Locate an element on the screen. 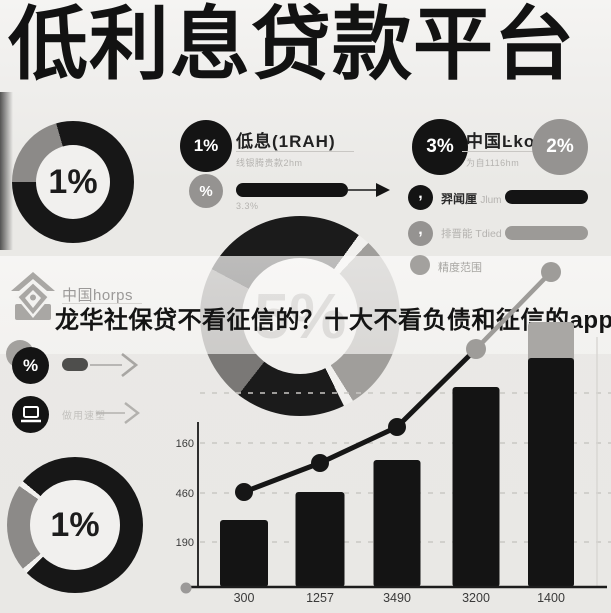  label-light: Jlum is located at coordinates (491, 200).